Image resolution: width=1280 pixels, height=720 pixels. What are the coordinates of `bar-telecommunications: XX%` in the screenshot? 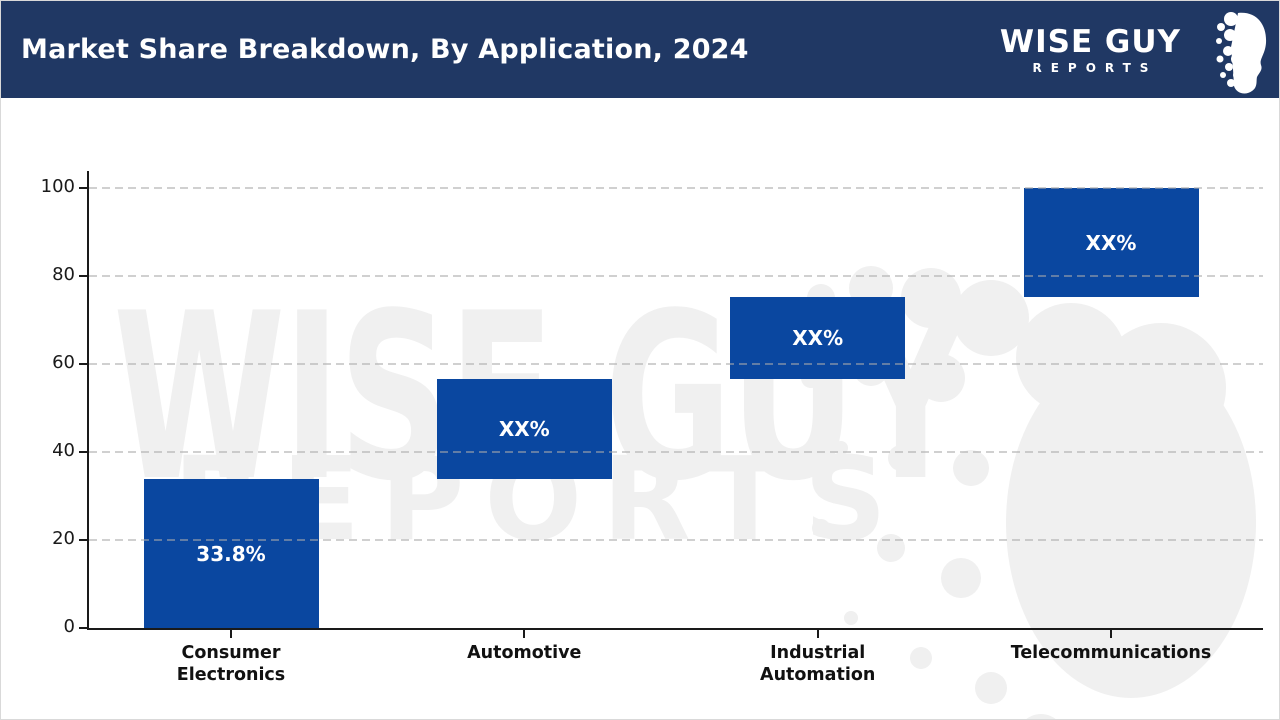 It's located at (1111, 243).